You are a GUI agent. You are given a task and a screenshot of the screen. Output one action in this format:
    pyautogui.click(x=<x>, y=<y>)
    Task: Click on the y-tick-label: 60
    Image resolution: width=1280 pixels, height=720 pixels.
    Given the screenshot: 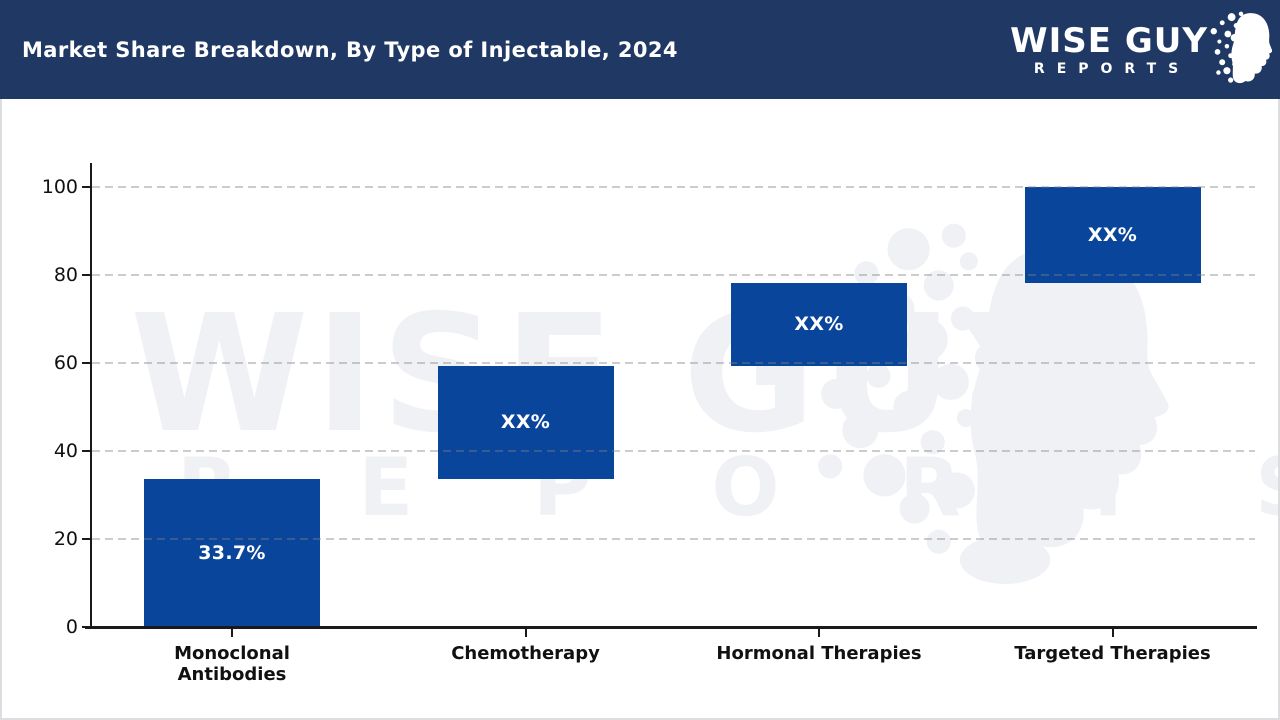 What is the action you would take?
    pyautogui.click(x=65, y=363)
    